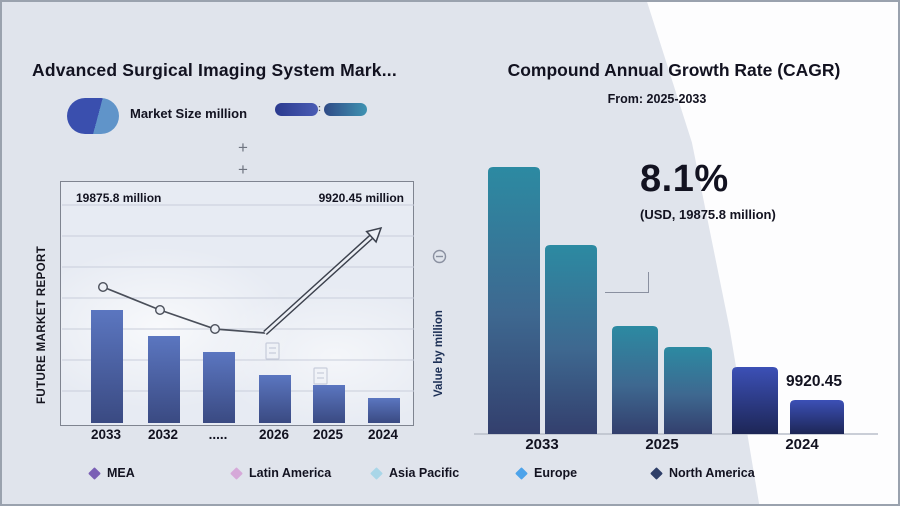 Image resolution: width=900 pixels, height=506 pixels. I want to click on x-tick-left-2033: 2033, so click(106, 434).